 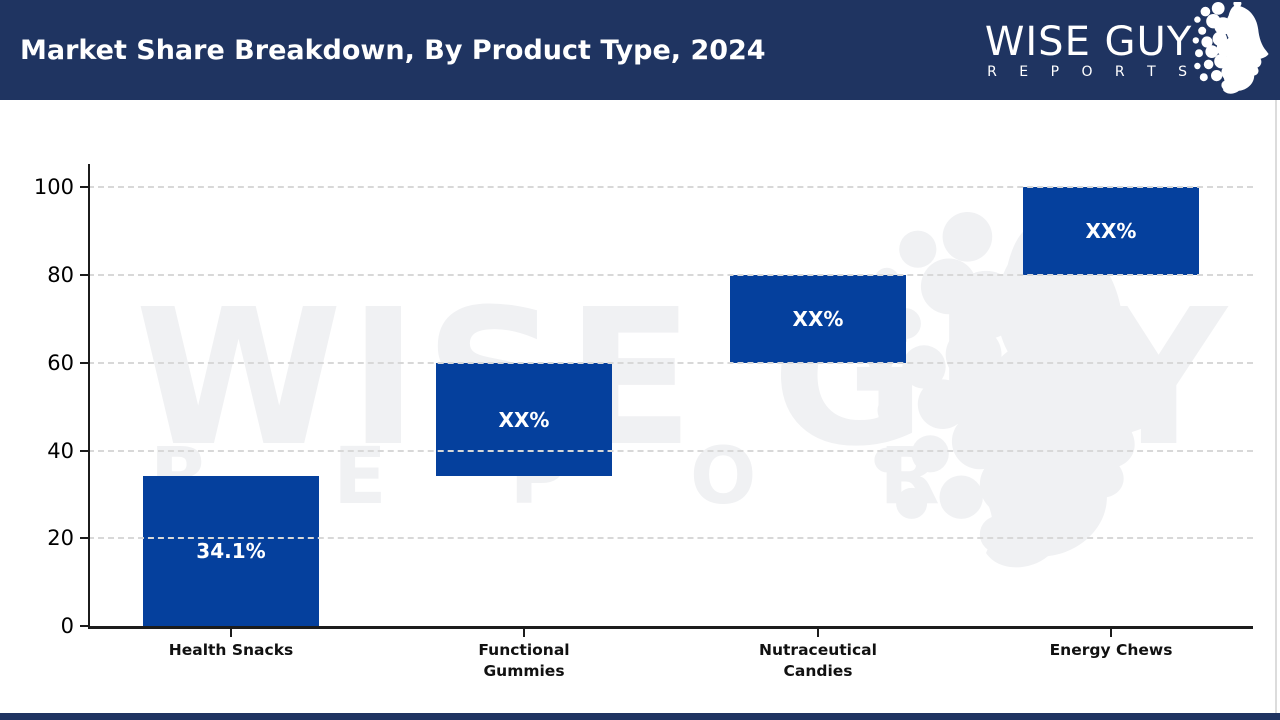 What do you see at coordinates (60, 450) in the screenshot?
I see `ytick-label-40: 40` at bounding box center [60, 450].